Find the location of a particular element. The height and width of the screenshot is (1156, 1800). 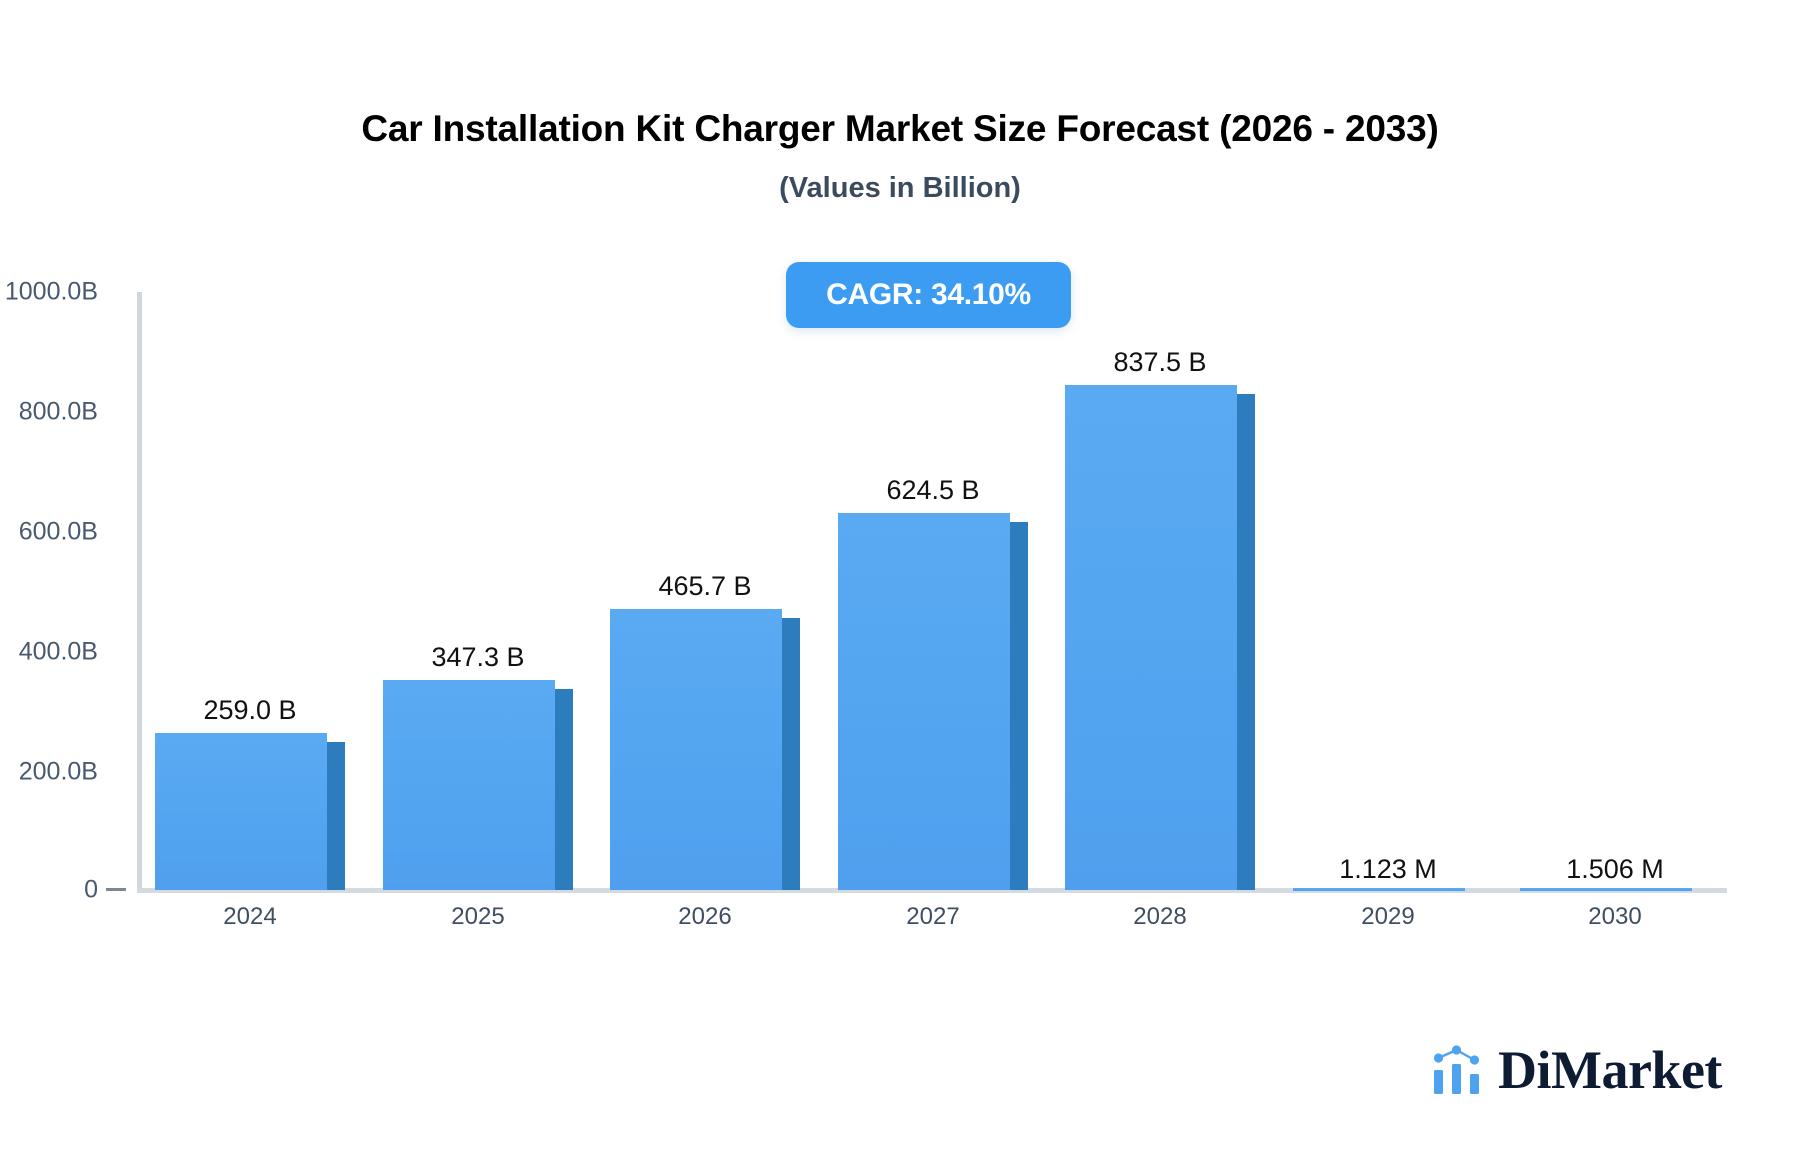

bar-2030 is located at coordinates (1615, 889).